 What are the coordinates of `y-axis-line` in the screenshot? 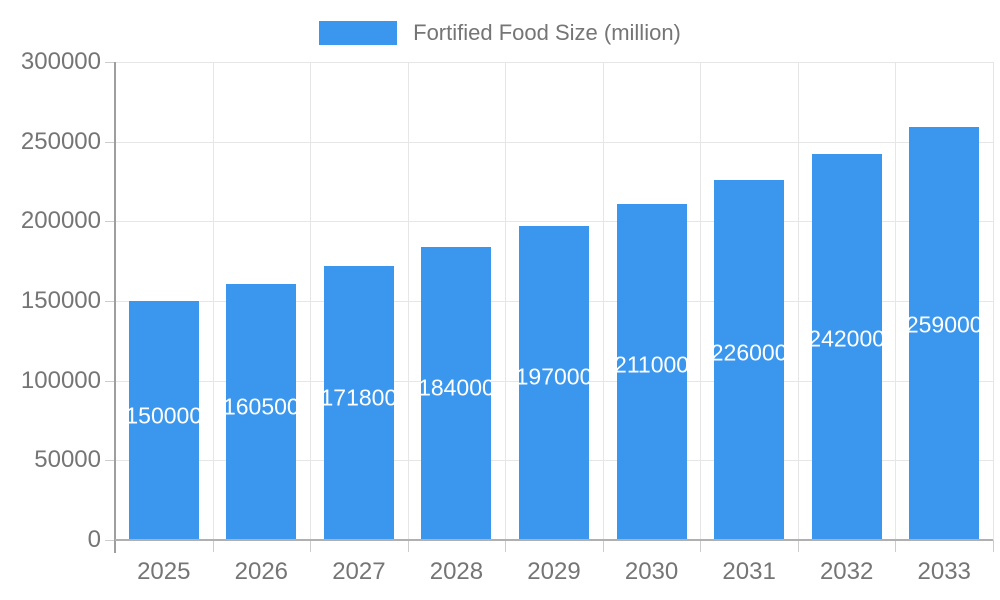 It's located at (115, 307).